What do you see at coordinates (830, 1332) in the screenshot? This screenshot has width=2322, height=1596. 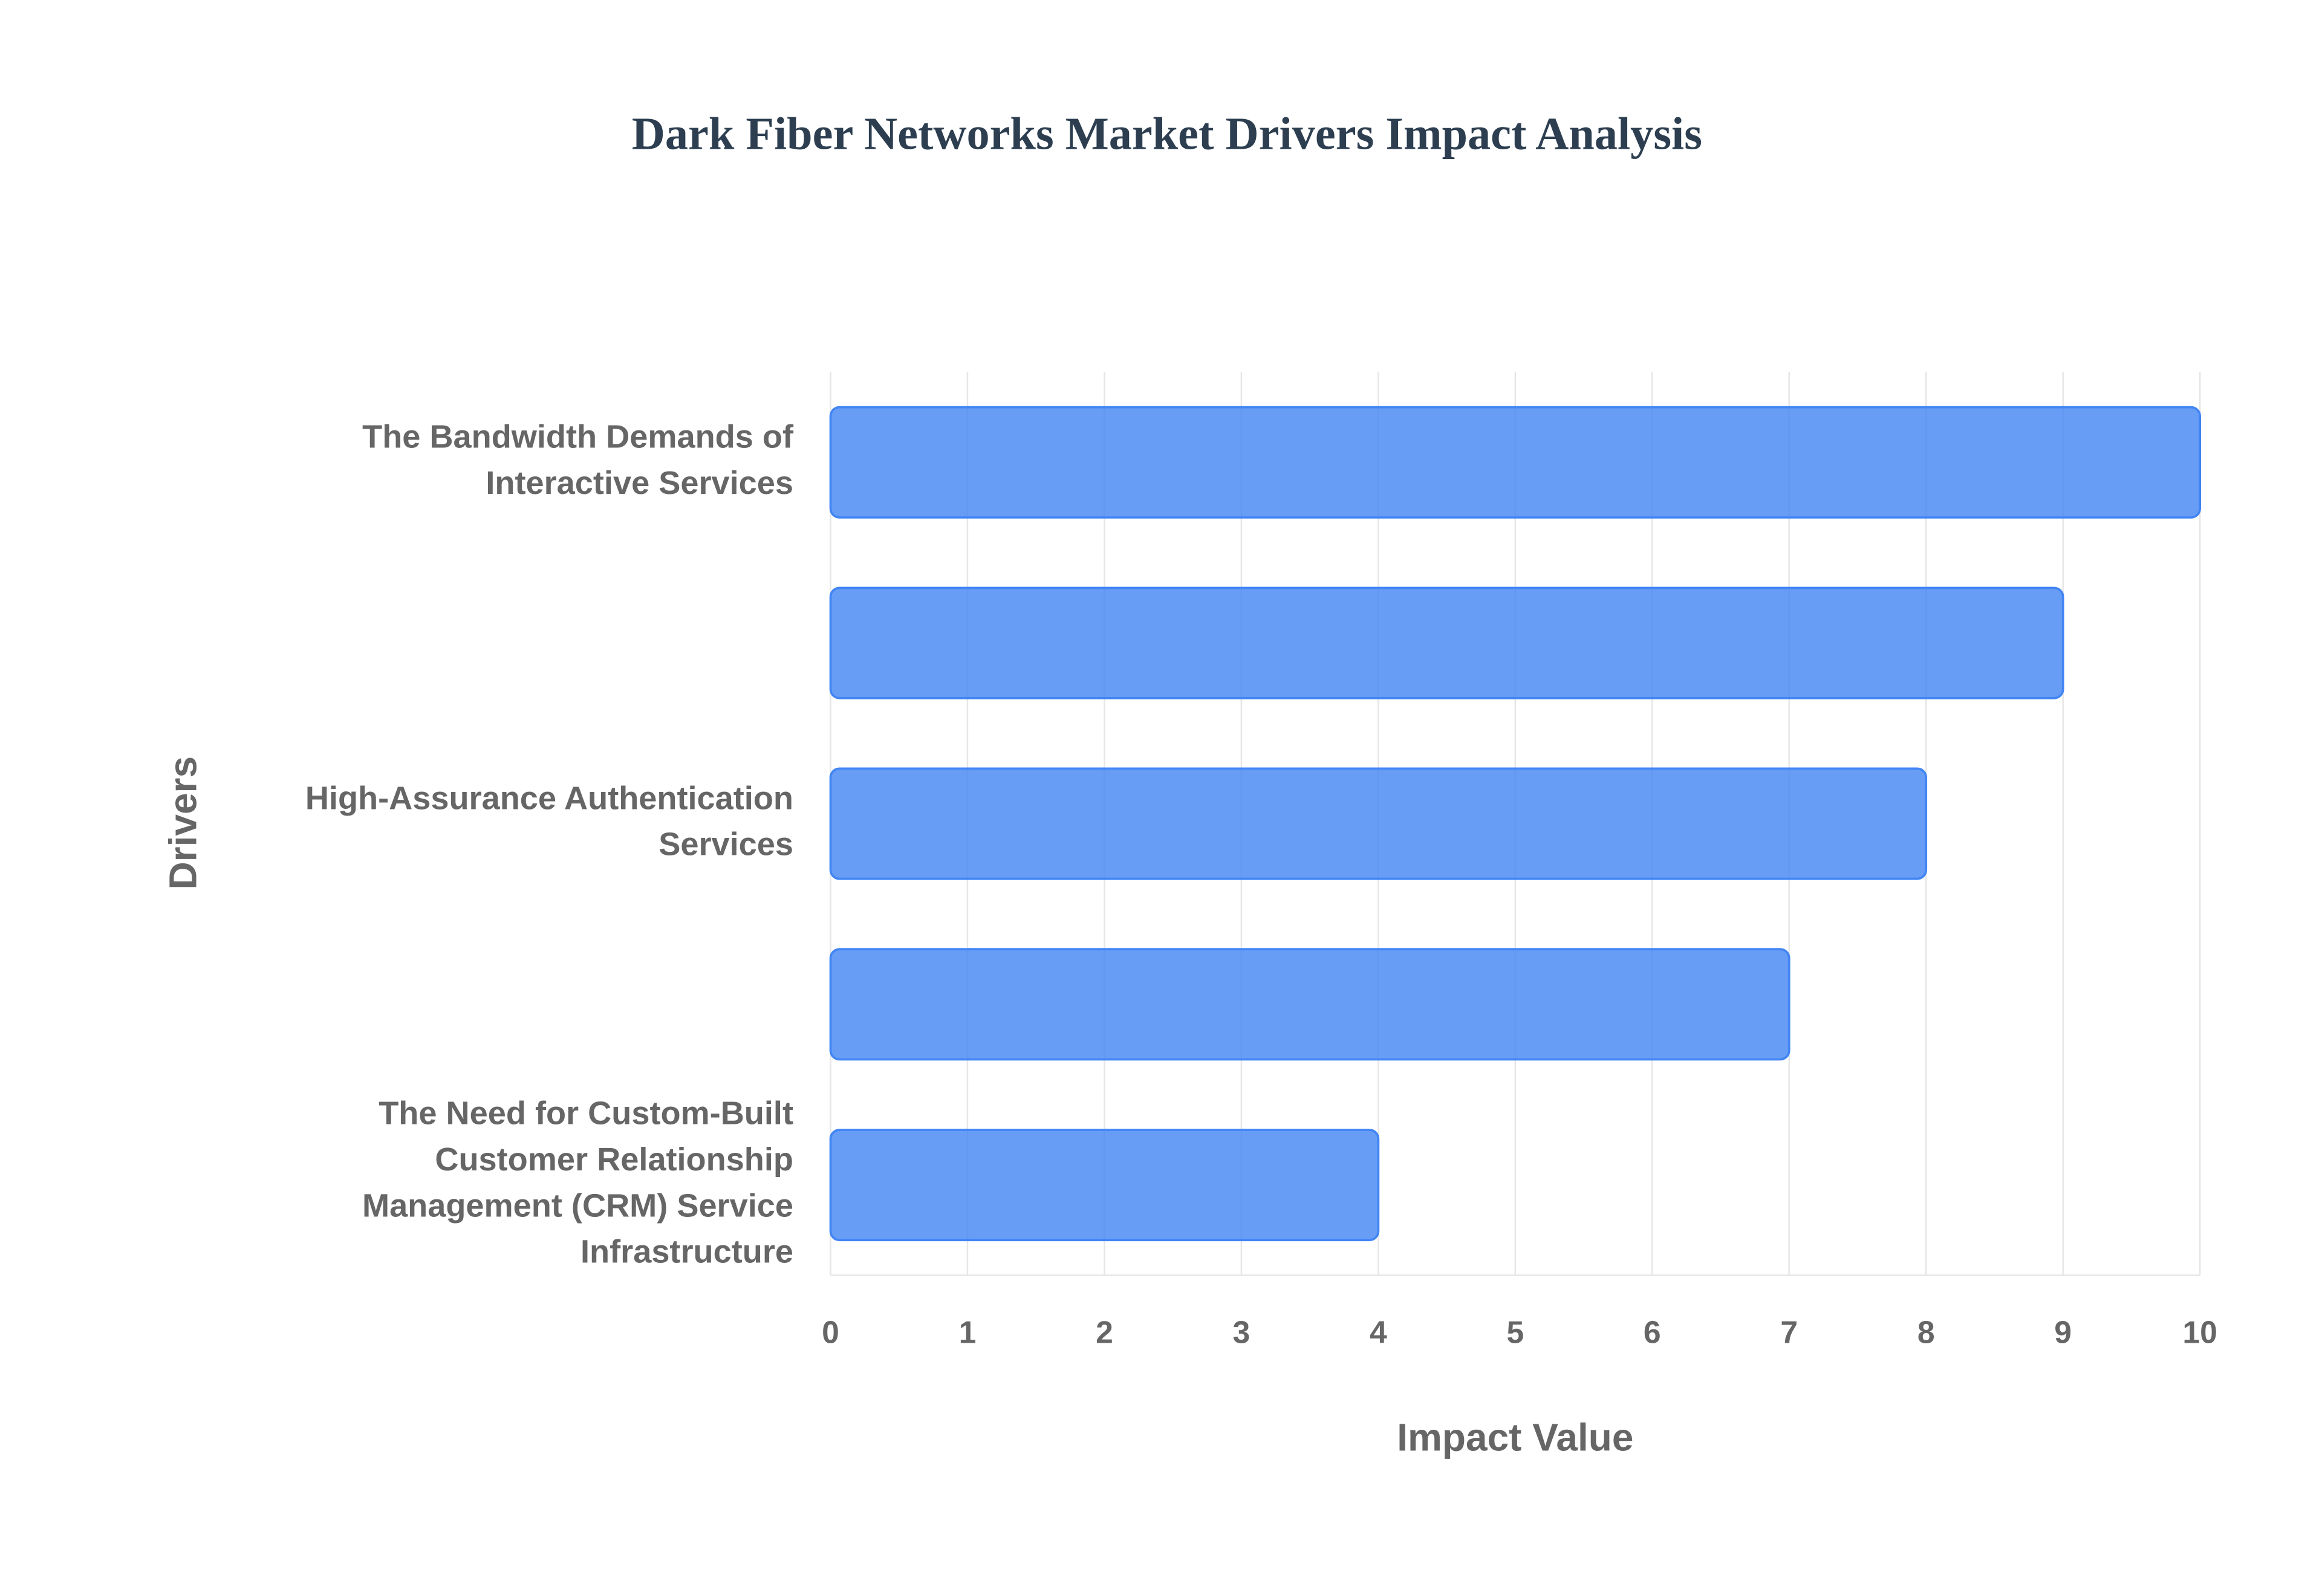 I see `x-tick-label: 0` at bounding box center [830, 1332].